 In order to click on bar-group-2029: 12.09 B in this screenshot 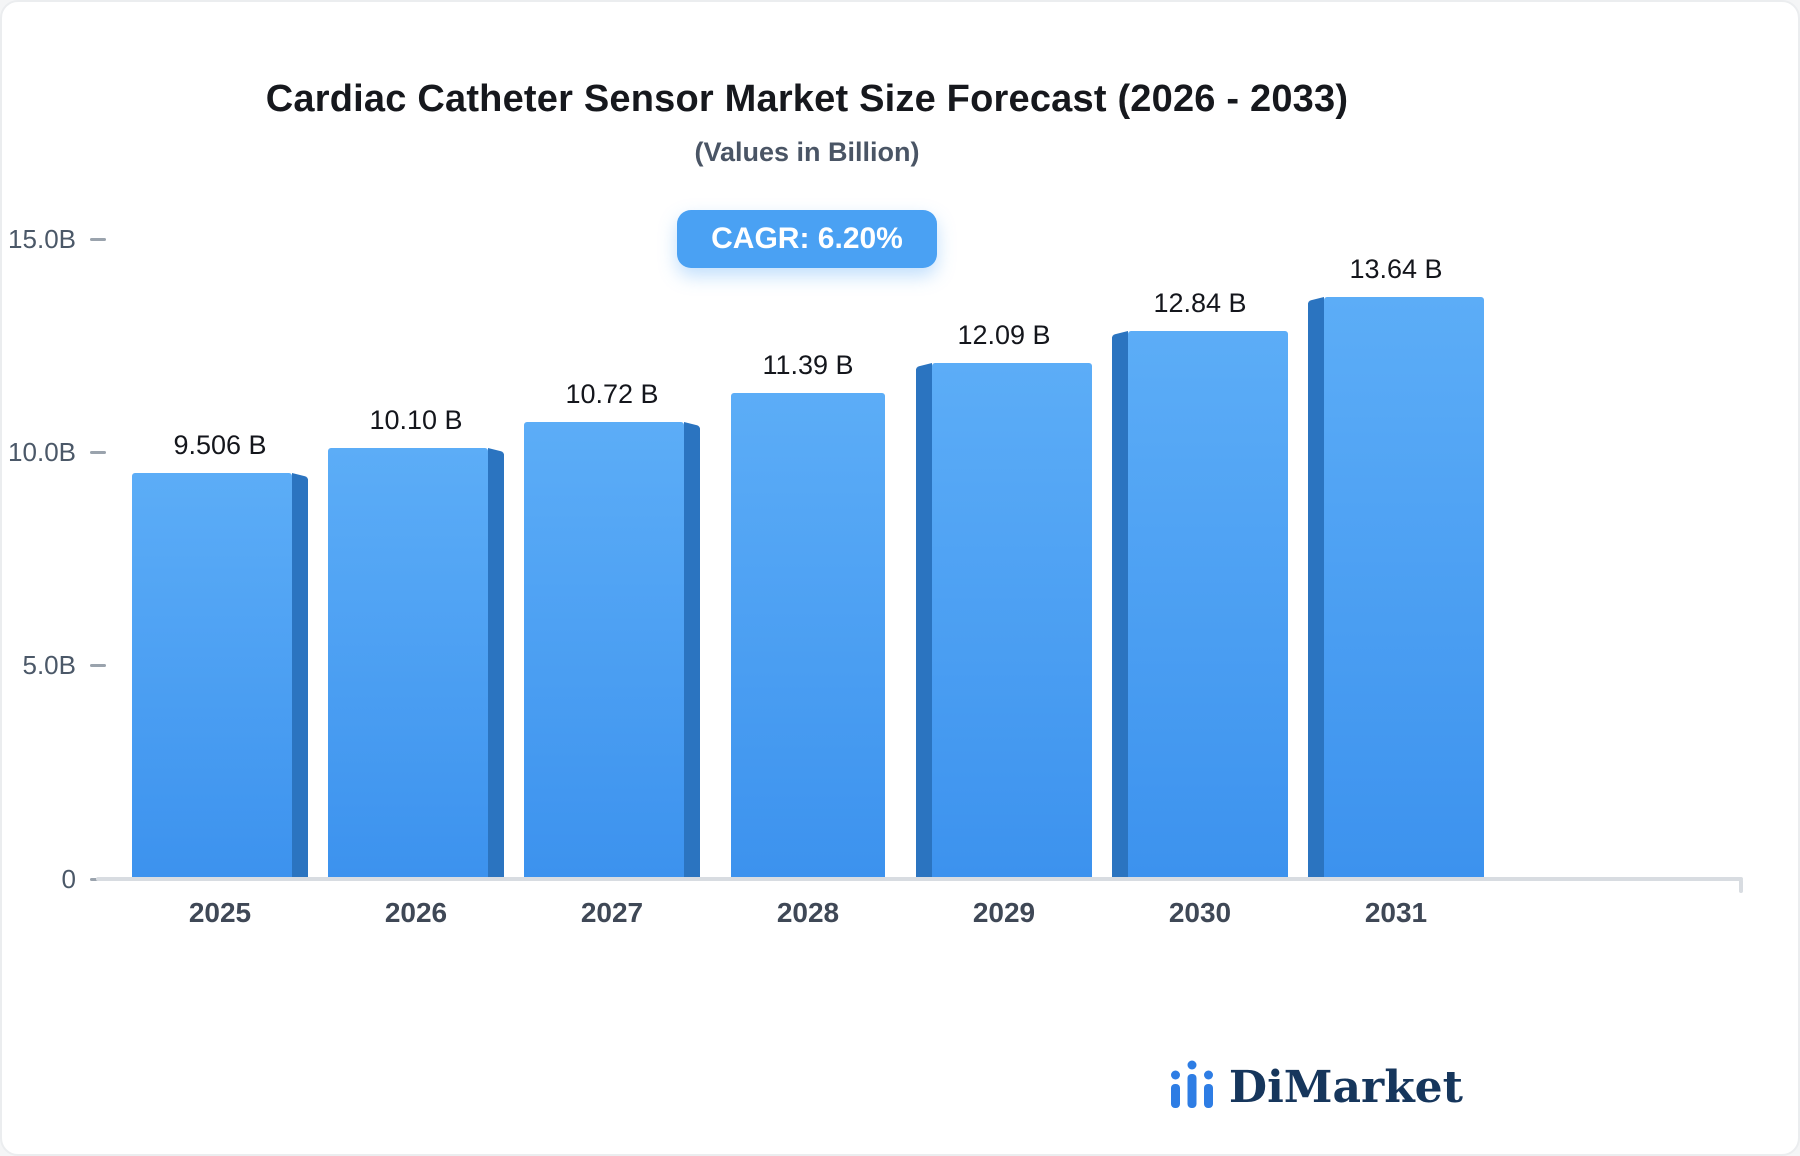, I will do `click(1004, 559)`.